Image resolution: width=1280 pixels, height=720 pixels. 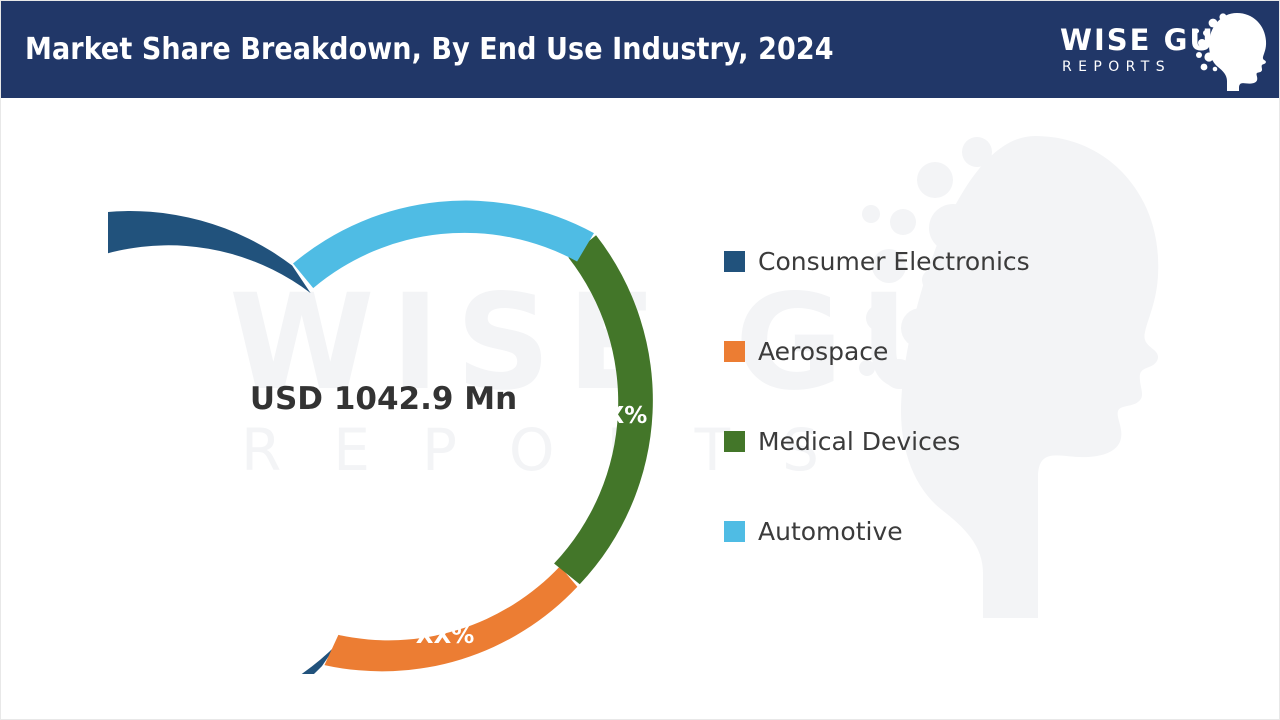 What do you see at coordinates (939, 531) in the screenshot?
I see `legend-item-automotive: Automotive` at bounding box center [939, 531].